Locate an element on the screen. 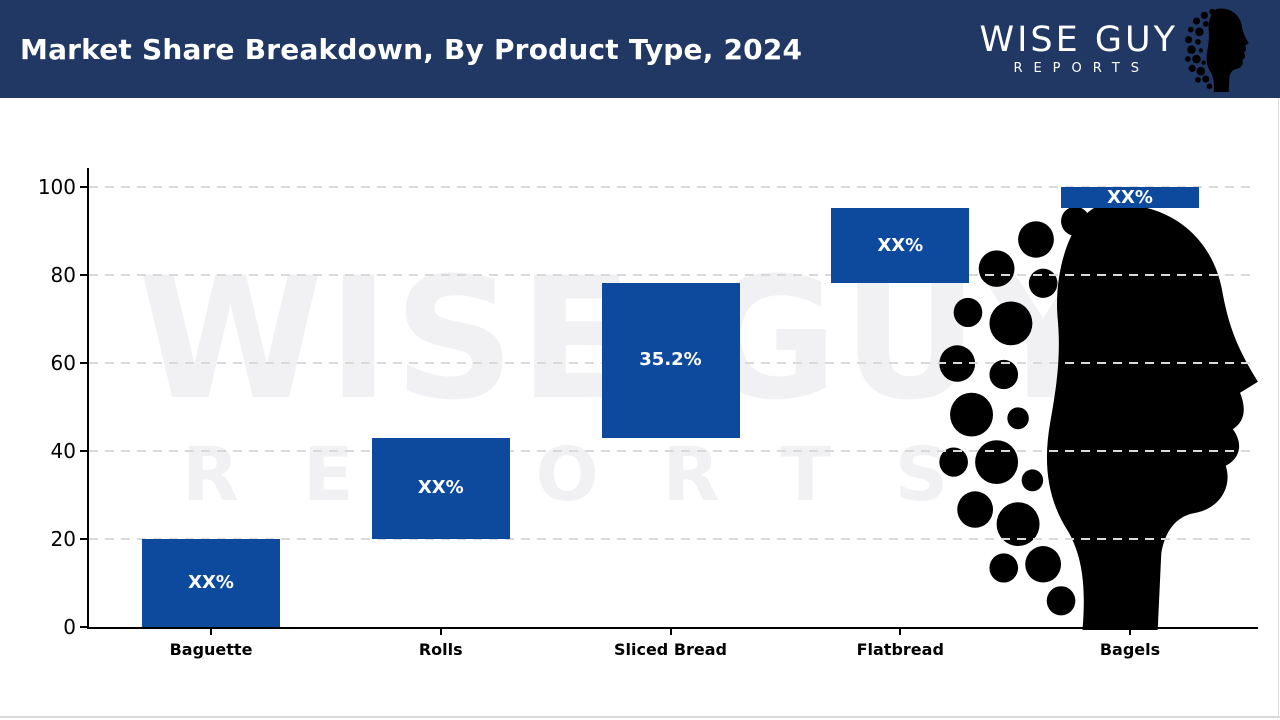  y-tick-label-0: 0 is located at coordinates (69, 627).